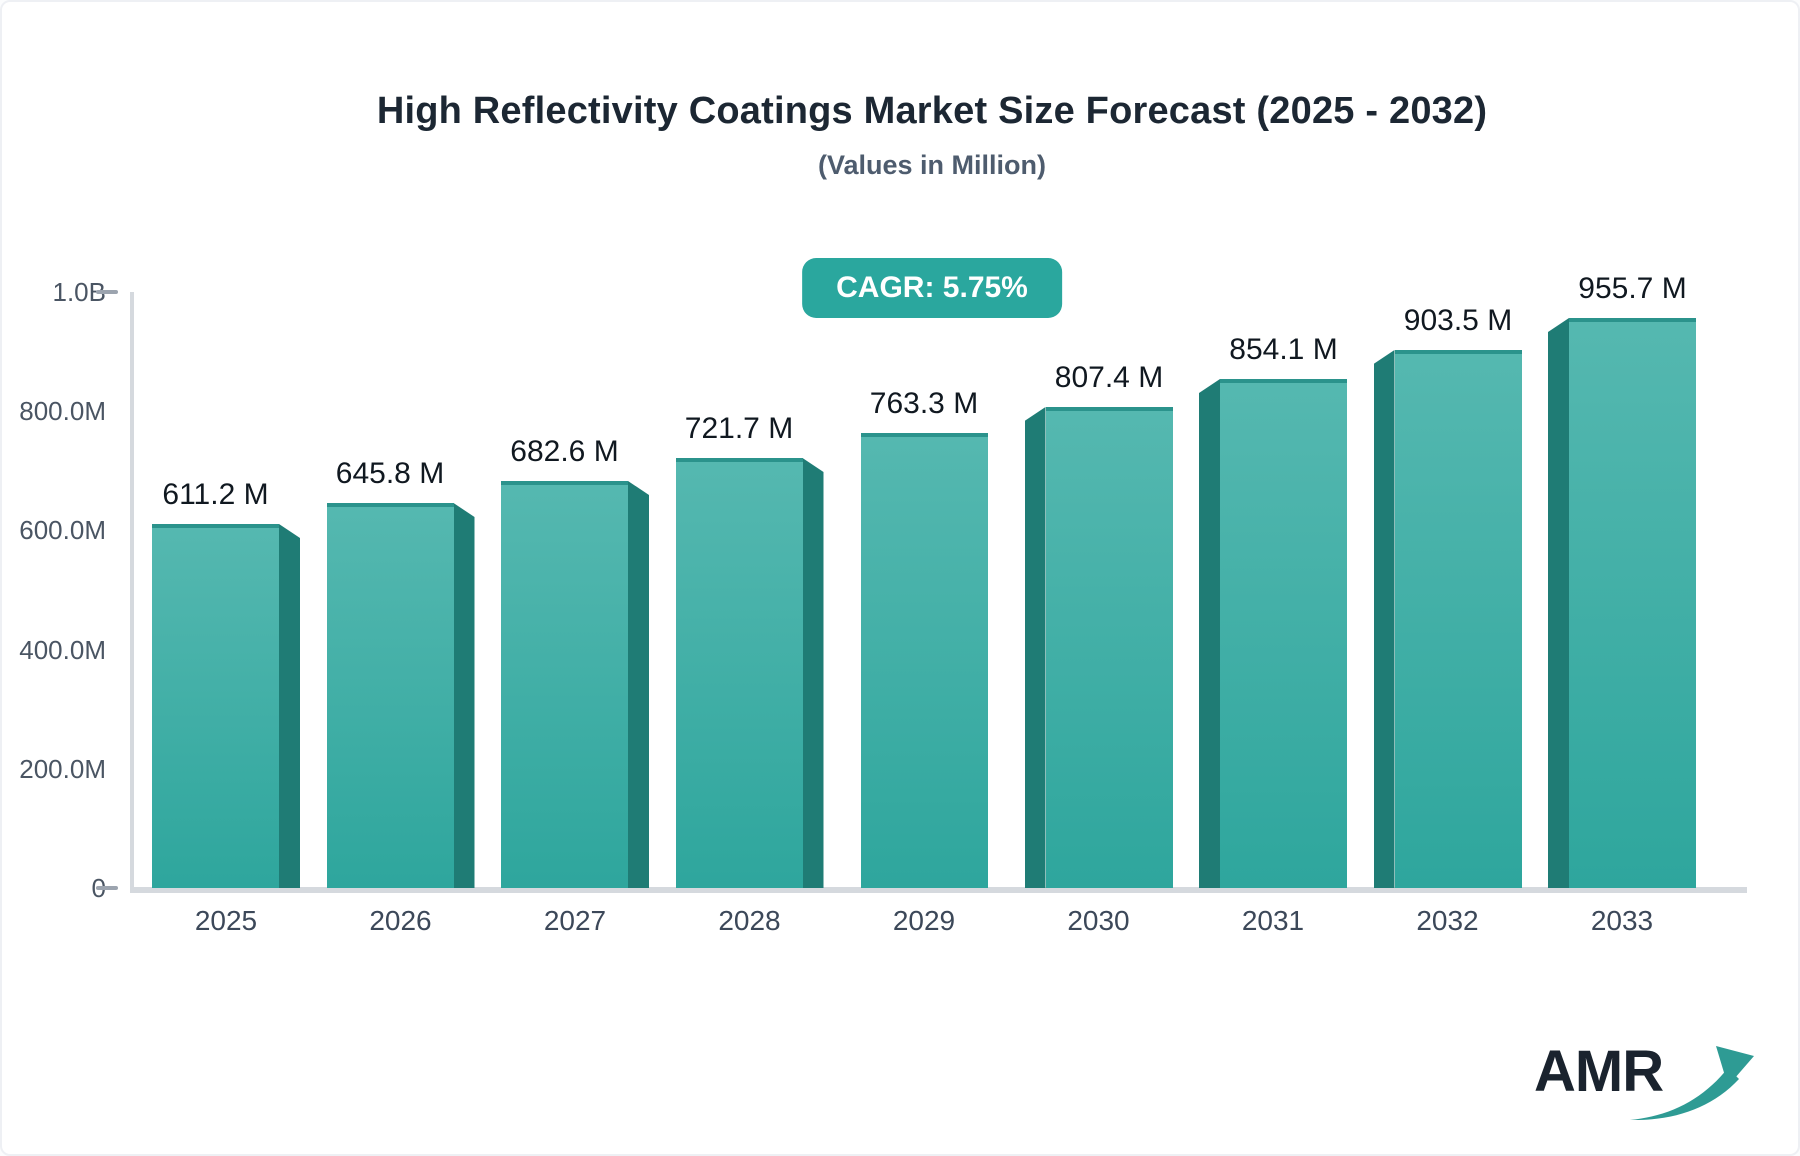  Describe the element at coordinates (1447, 920) in the screenshot. I see `x-tick-label: 2032` at that location.